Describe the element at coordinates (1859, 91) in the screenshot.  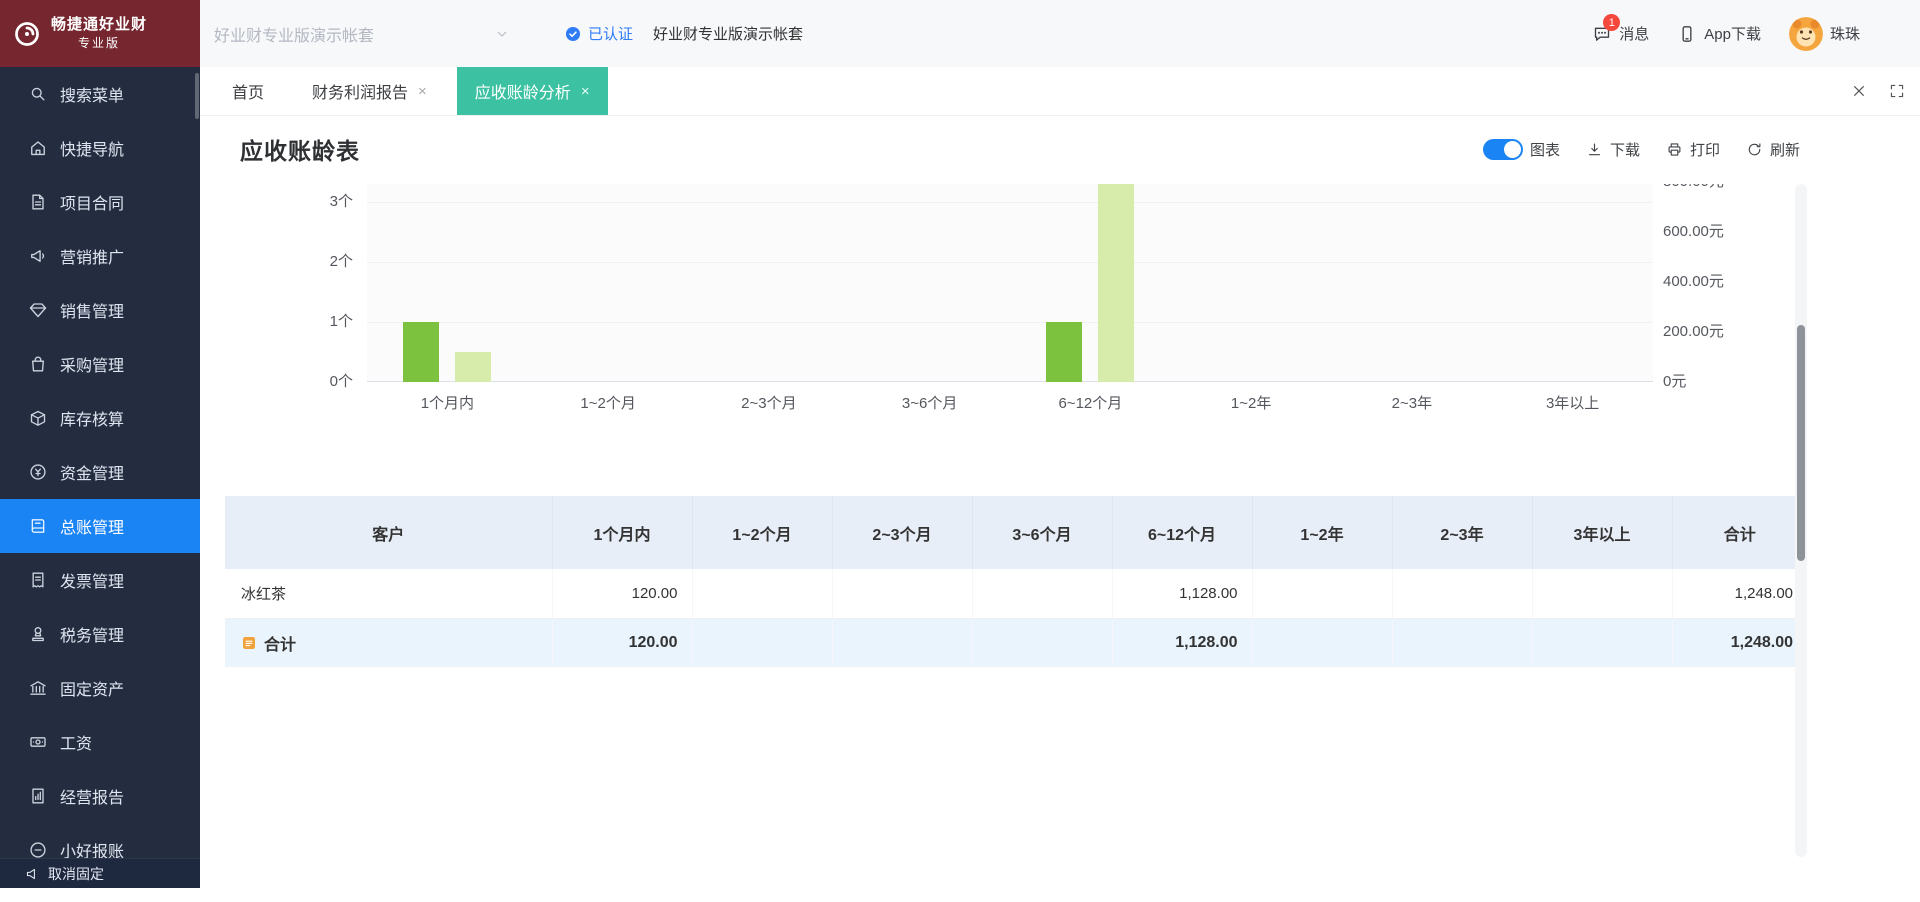
I see `close-icon` at that location.